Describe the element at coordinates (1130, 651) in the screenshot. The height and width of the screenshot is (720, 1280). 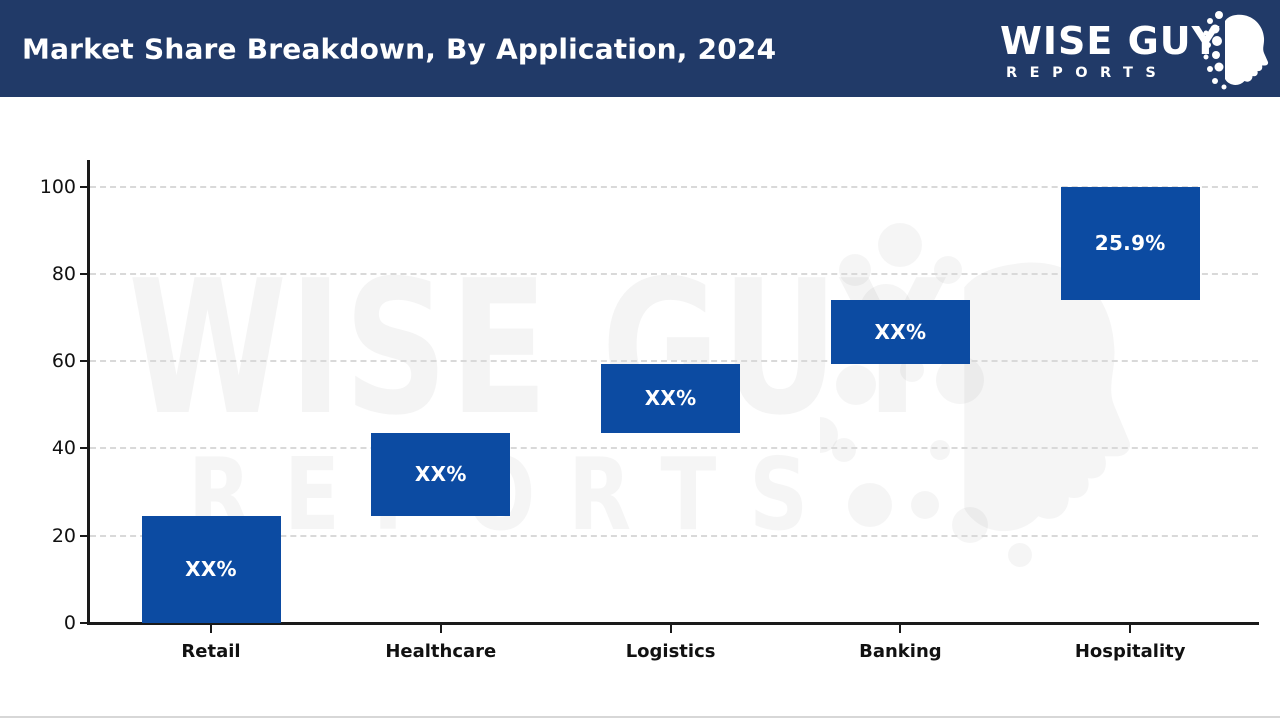
I see `x-category-label-hospitality: Hospitality` at that location.